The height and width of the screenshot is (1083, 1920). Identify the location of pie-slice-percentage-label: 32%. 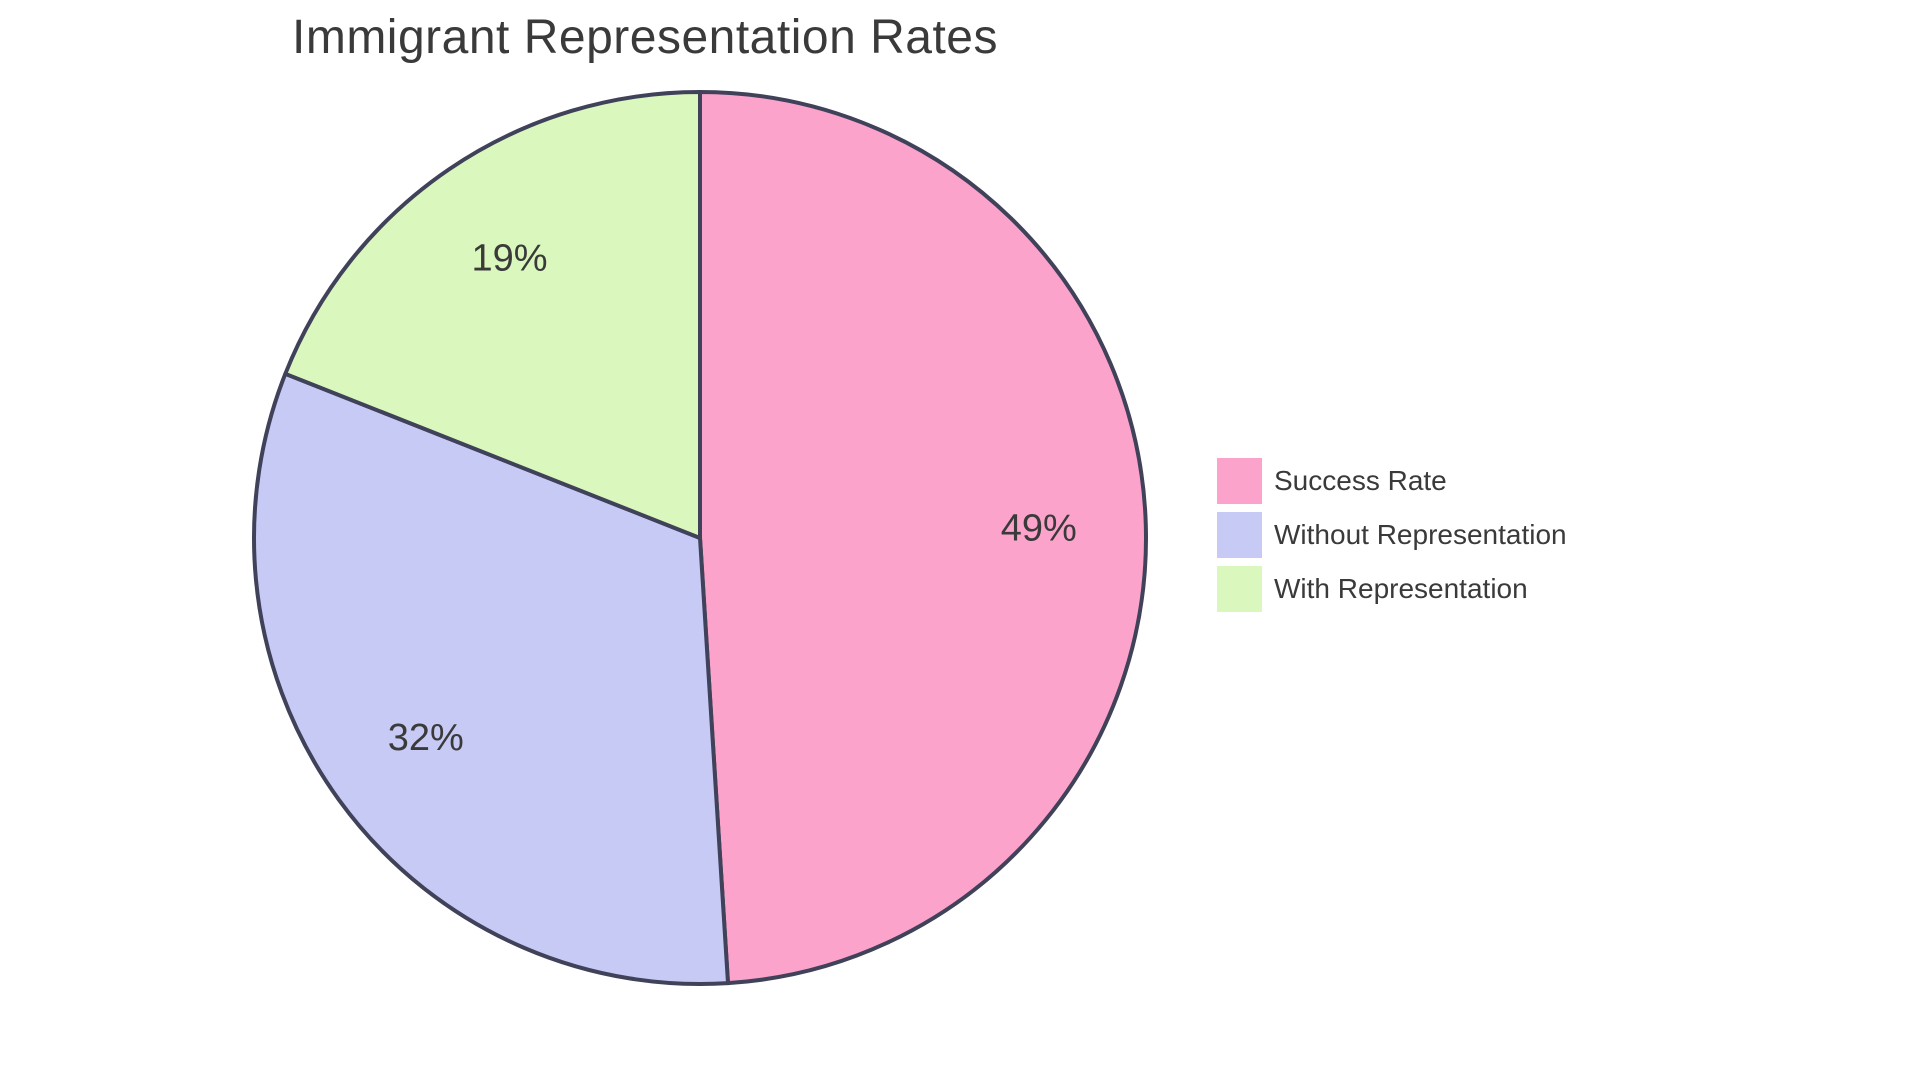
(426, 738).